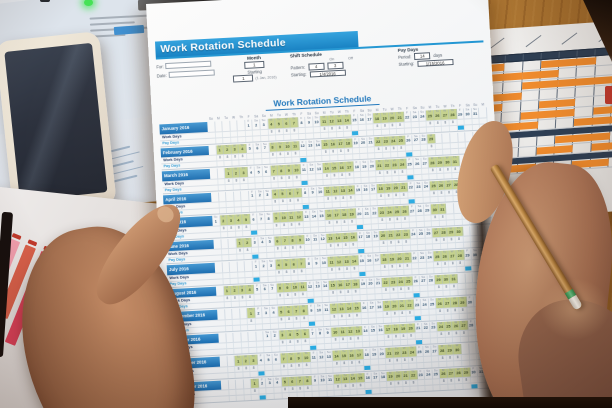  Describe the element at coordinates (466, 372) in the screenshot. I see `day-number: 29` at that location.